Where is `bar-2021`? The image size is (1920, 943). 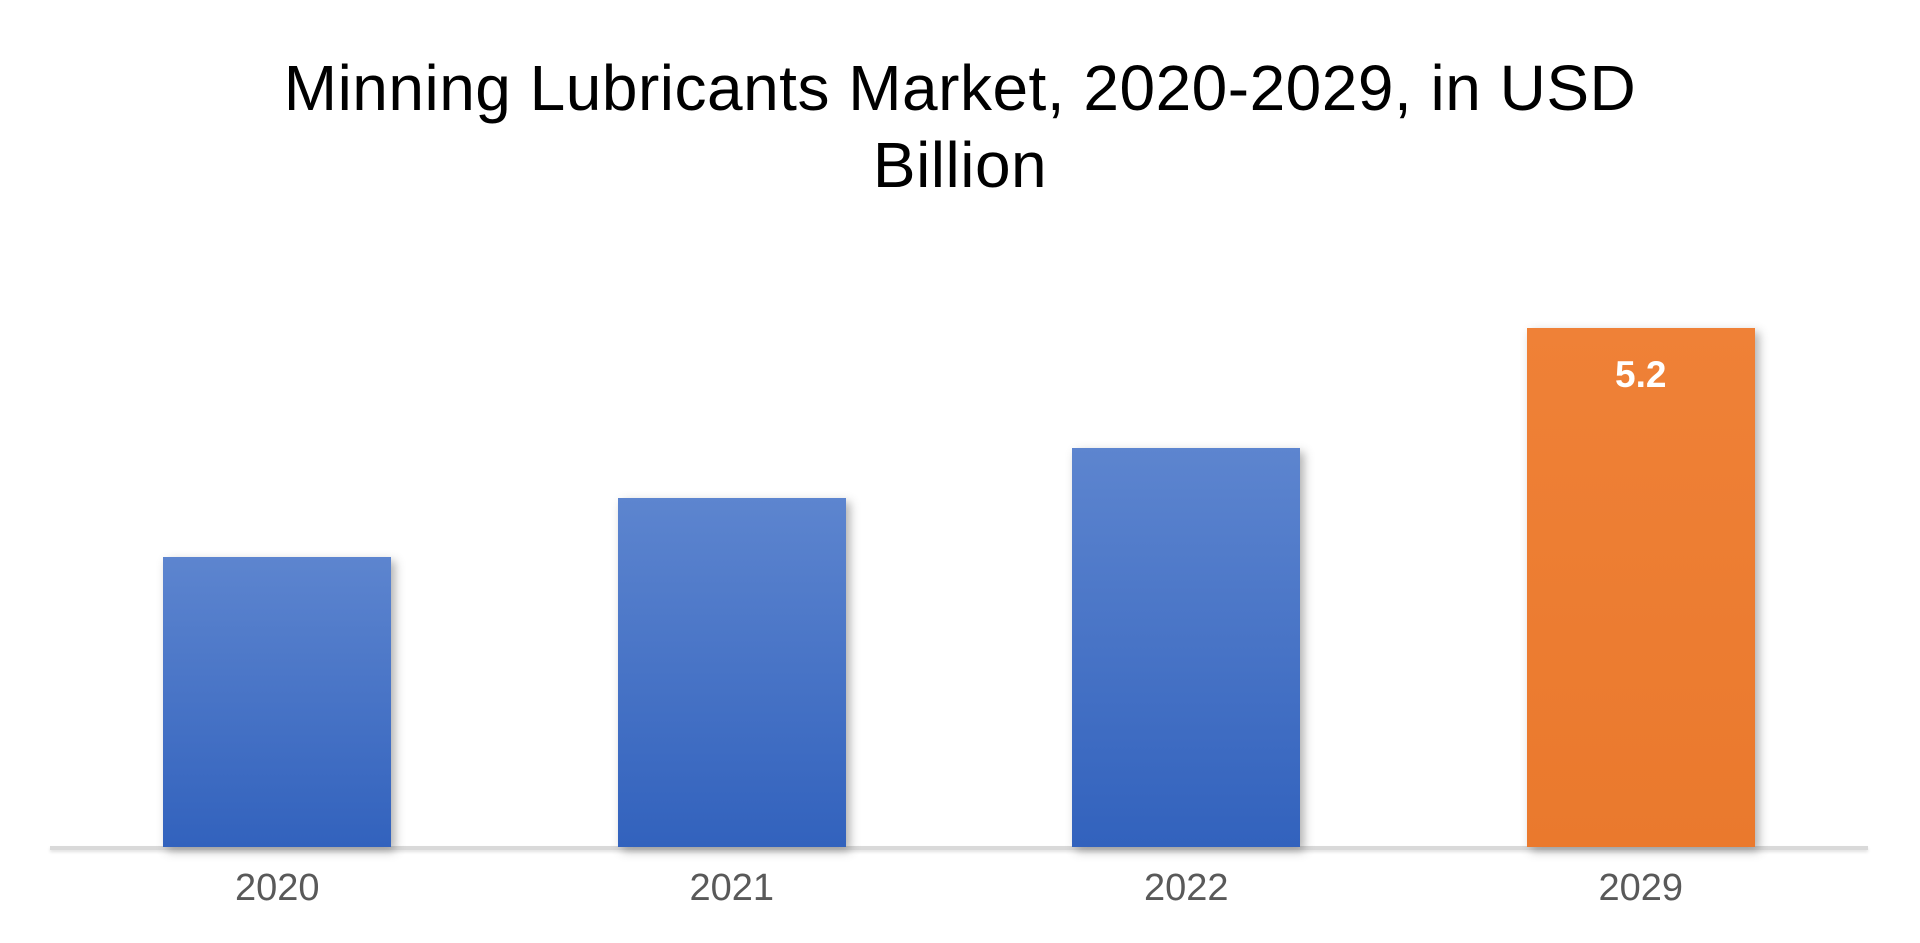 bar-2021 is located at coordinates (731, 672).